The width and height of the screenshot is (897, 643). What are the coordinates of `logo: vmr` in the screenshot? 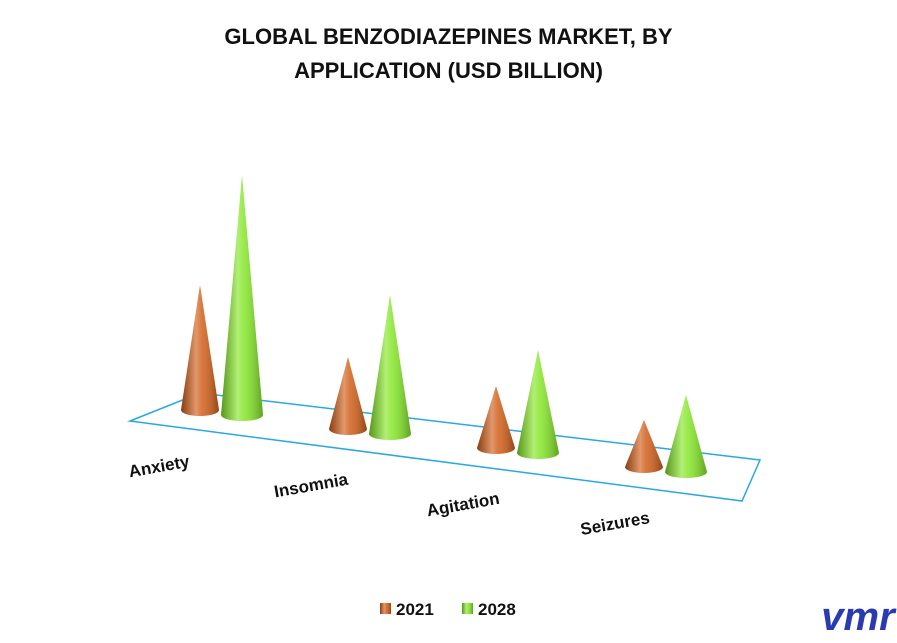 It's located at (859, 617).